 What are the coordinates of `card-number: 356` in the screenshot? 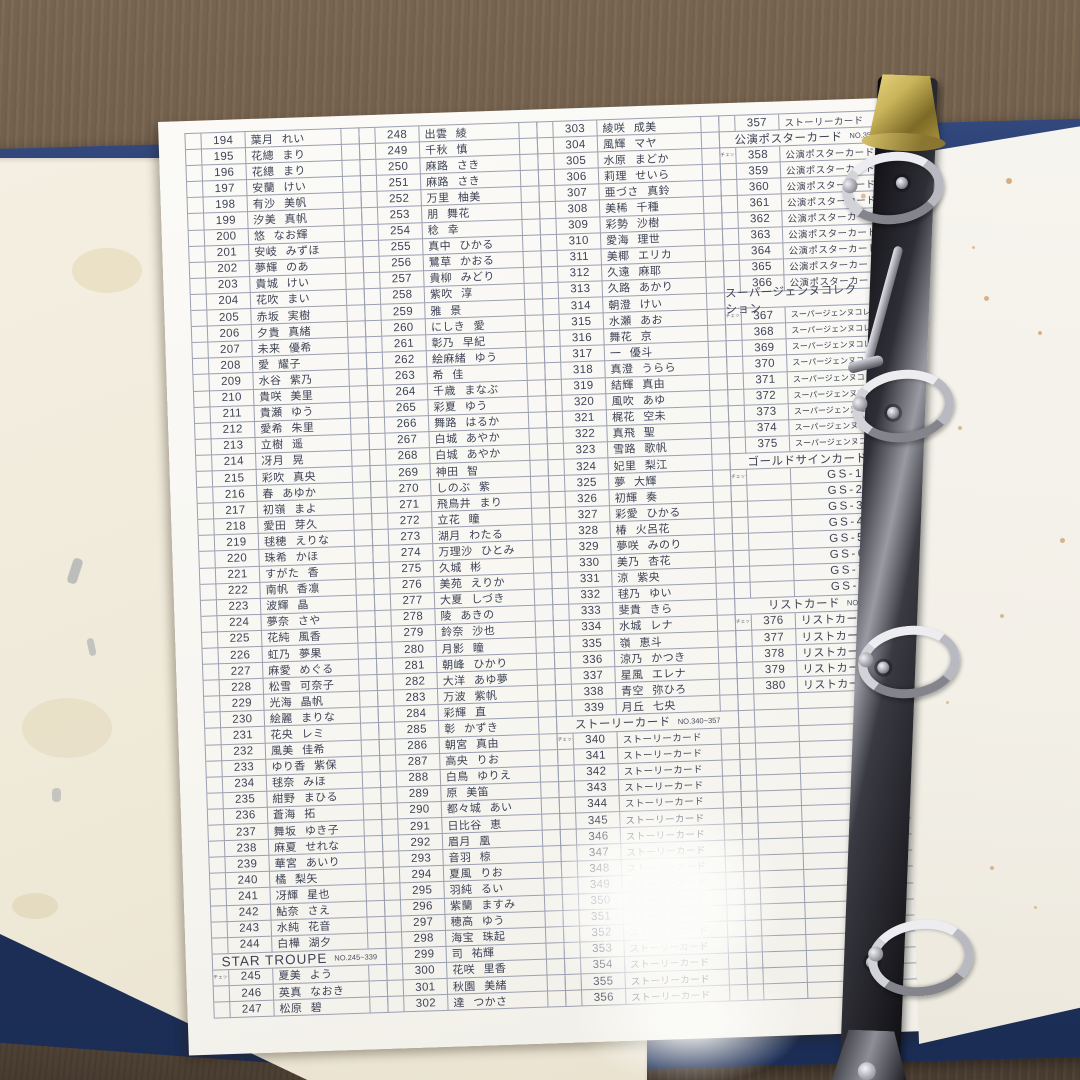 It's located at (604, 998).